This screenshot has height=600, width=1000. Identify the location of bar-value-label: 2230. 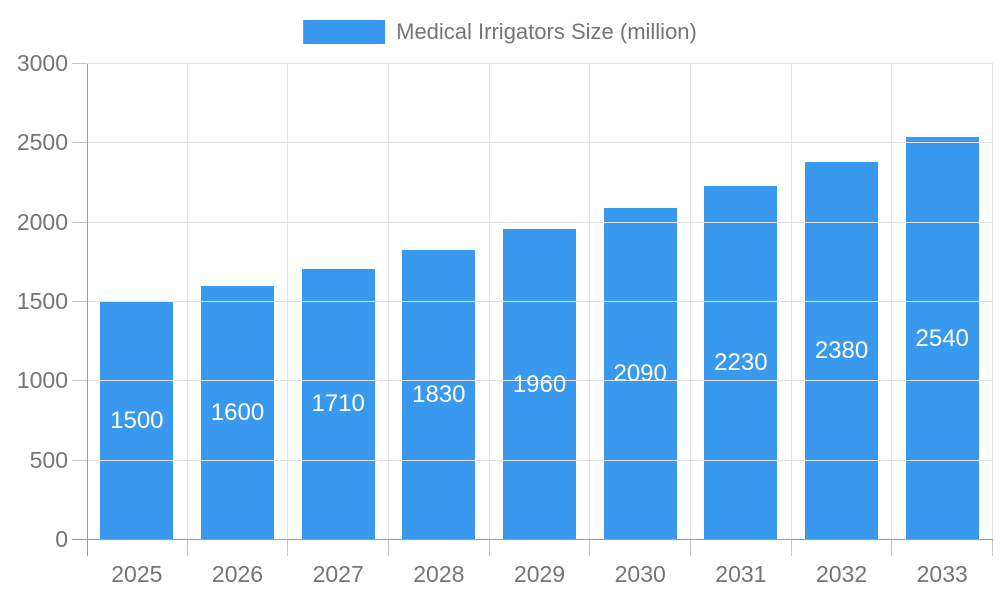
(741, 363).